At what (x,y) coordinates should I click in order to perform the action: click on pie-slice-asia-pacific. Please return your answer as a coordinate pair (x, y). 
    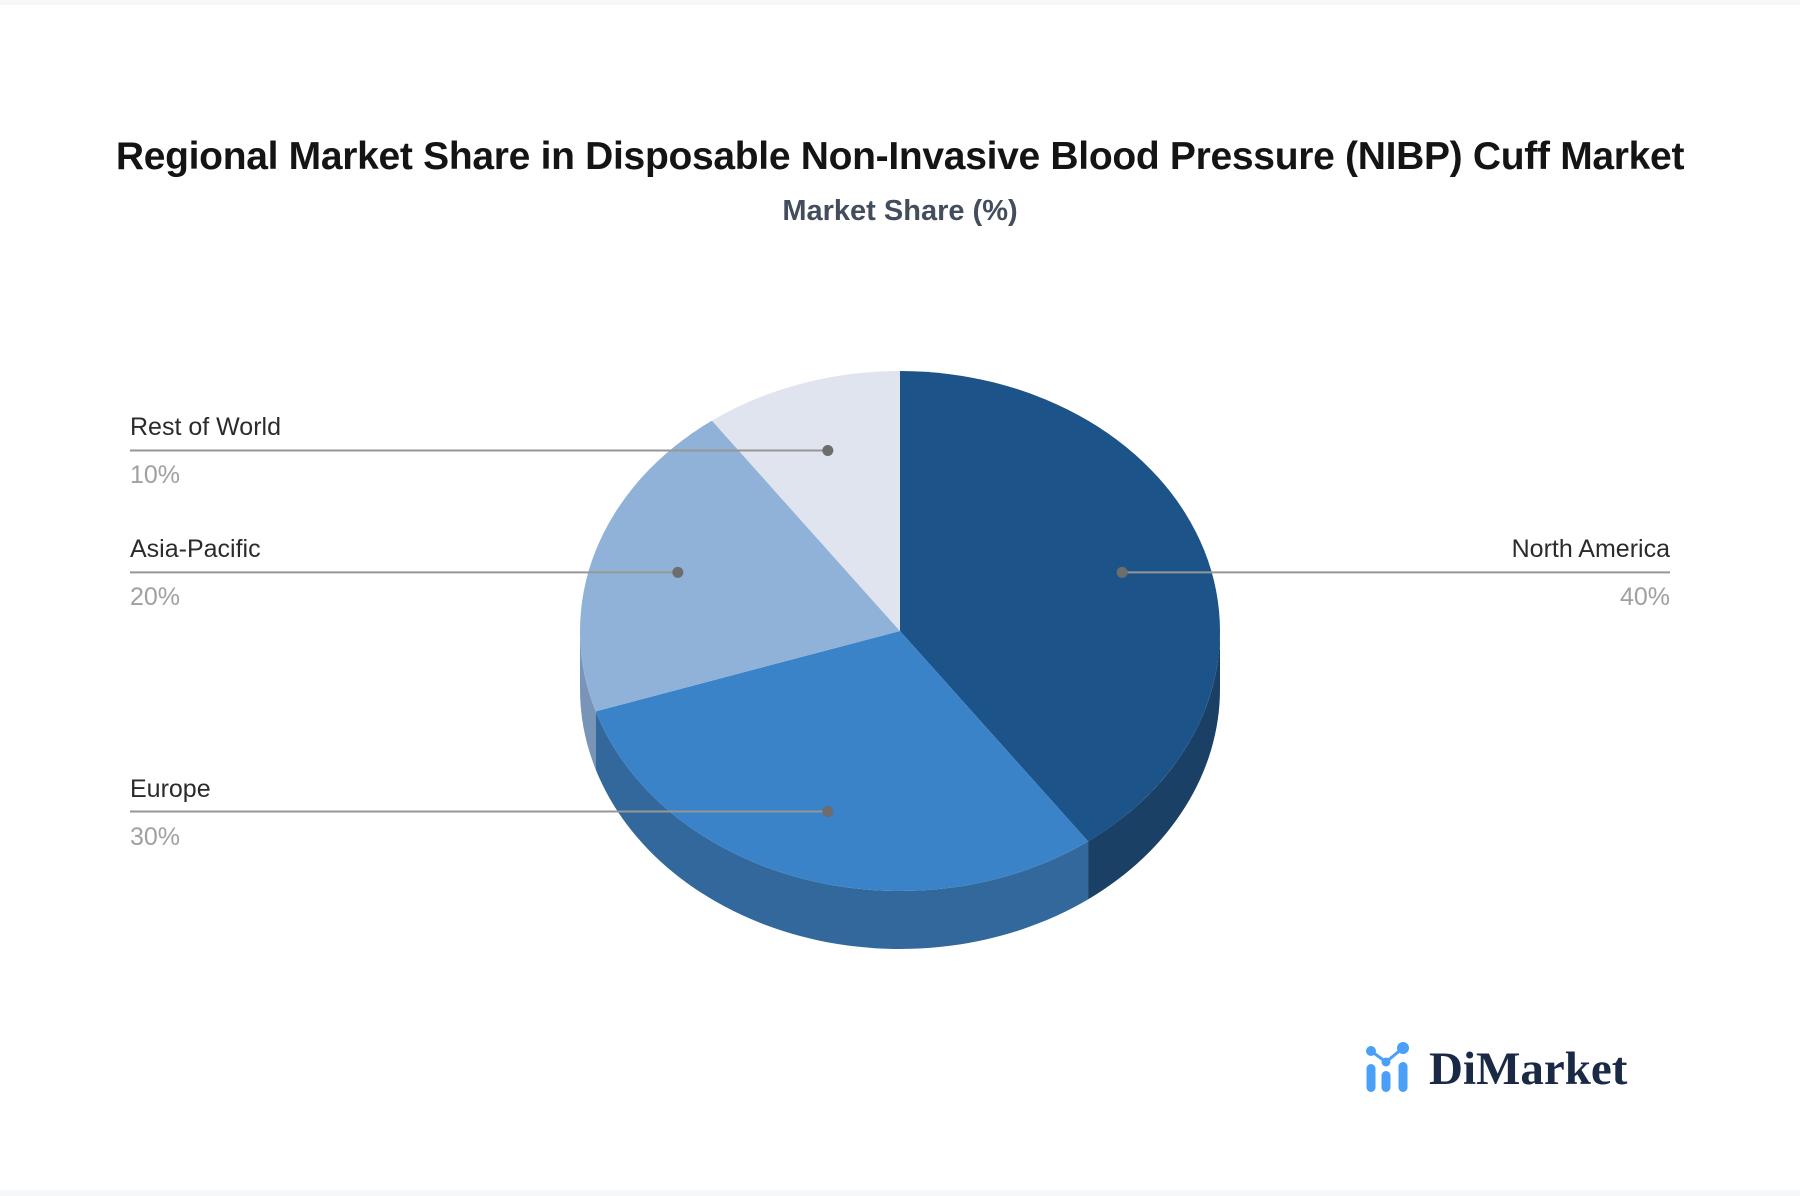
    Looking at the image, I should click on (740, 566).